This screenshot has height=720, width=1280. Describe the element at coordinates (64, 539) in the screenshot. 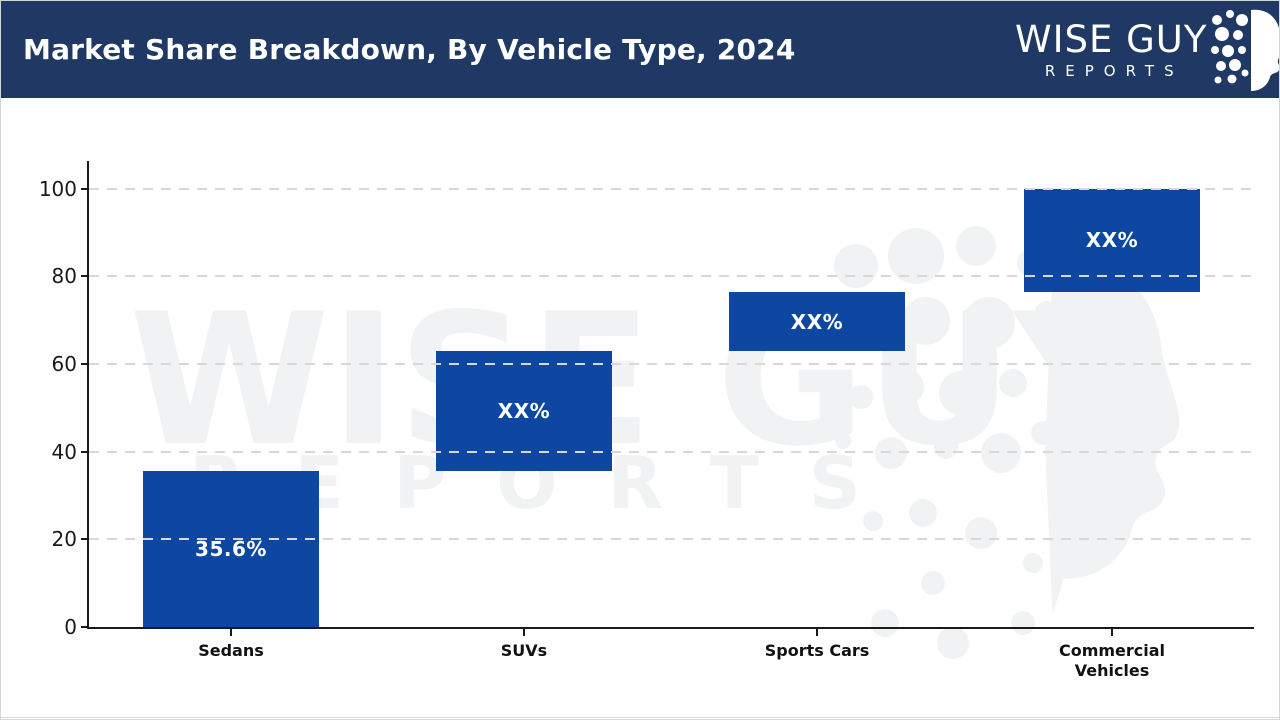

I see `y-tick-label: 20` at that location.